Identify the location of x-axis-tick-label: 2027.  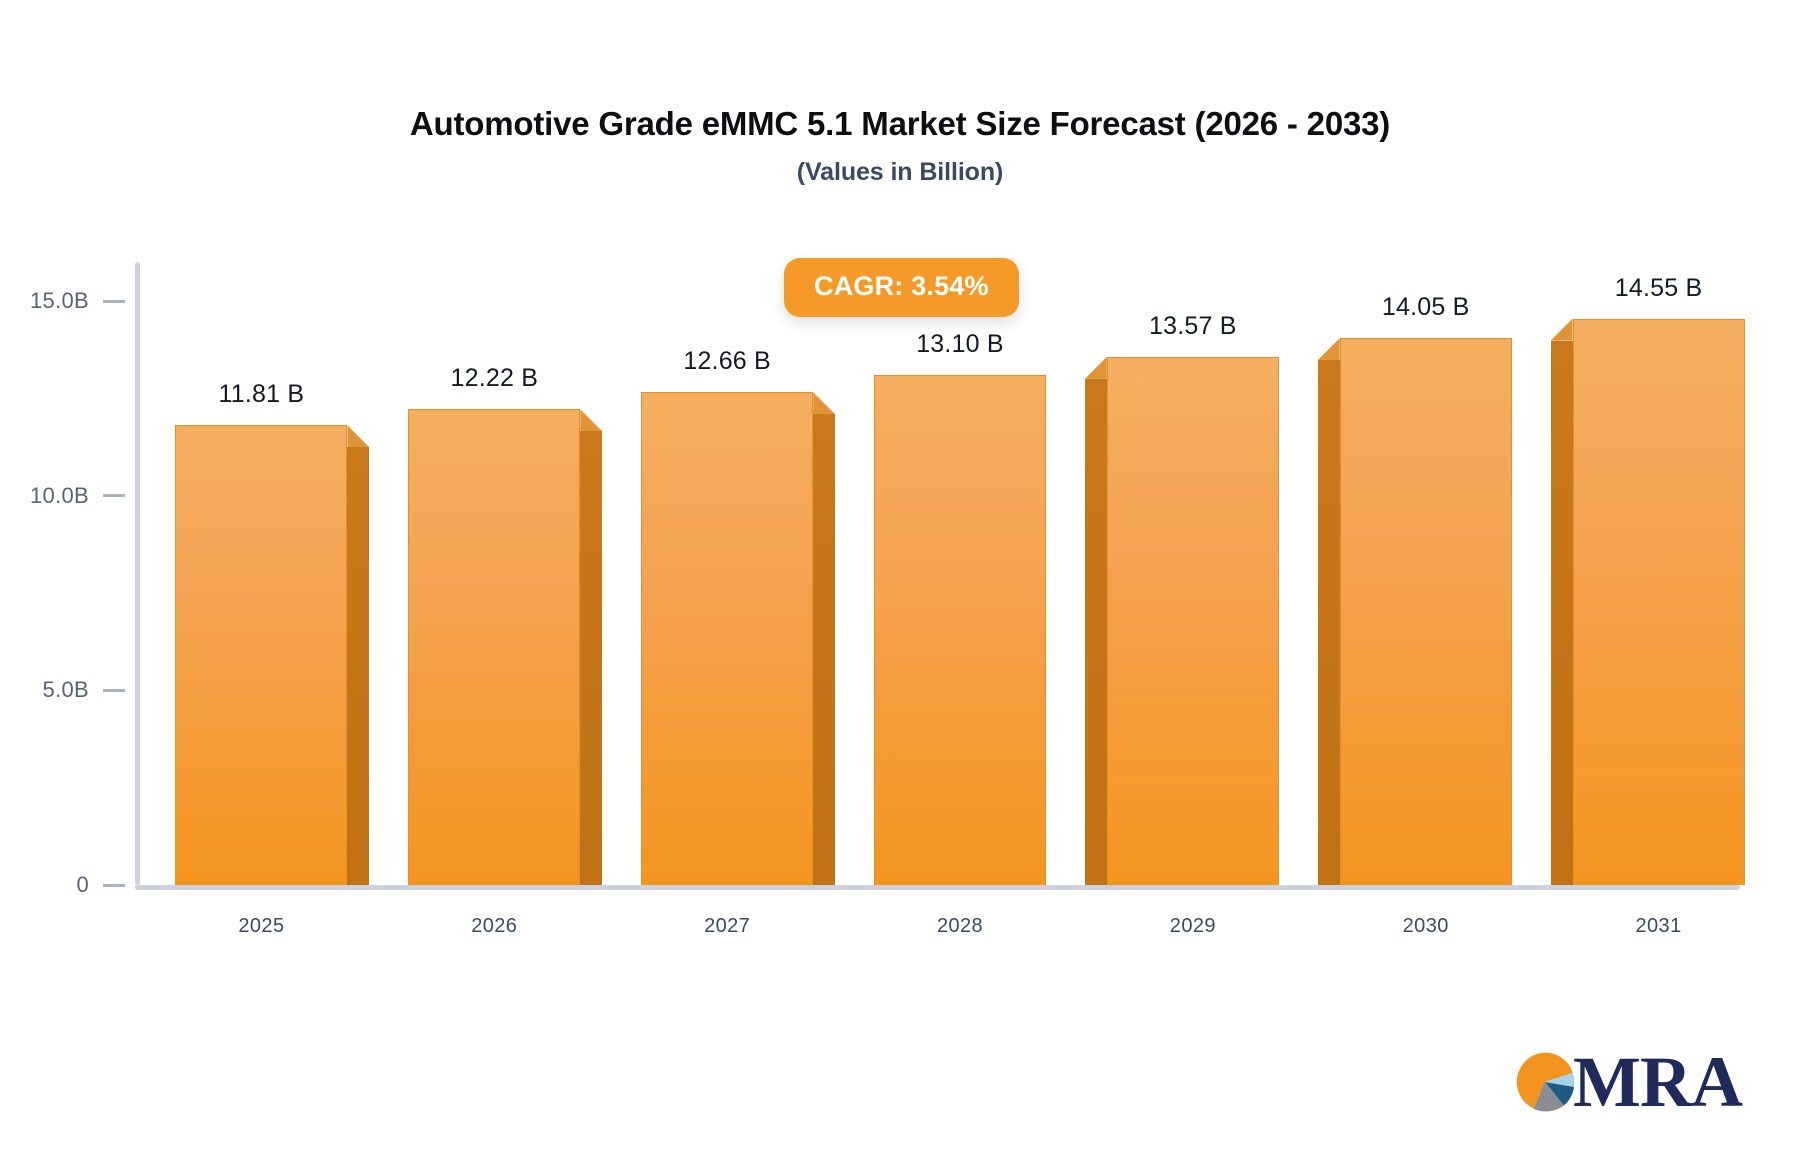
(727, 926).